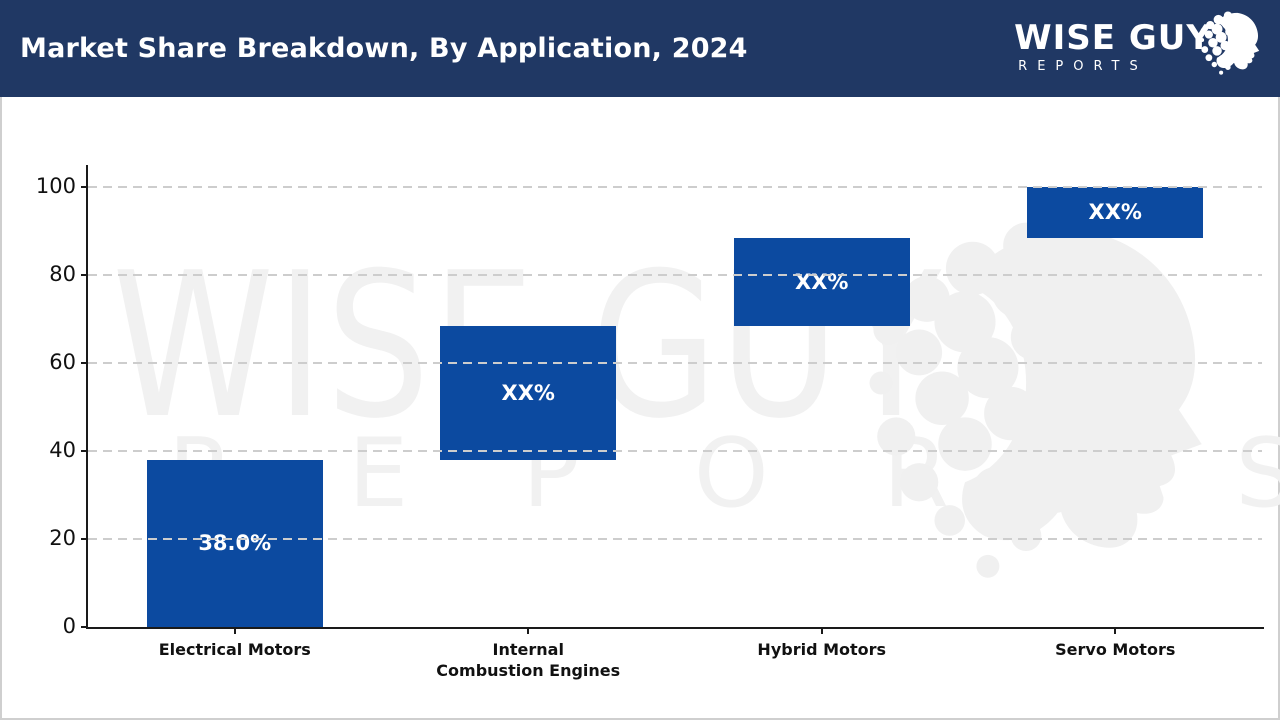 This screenshot has height=720, width=1280. What do you see at coordinates (1113, 37) in the screenshot?
I see `logo-wordmark: WISE GUY` at bounding box center [1113, 37].